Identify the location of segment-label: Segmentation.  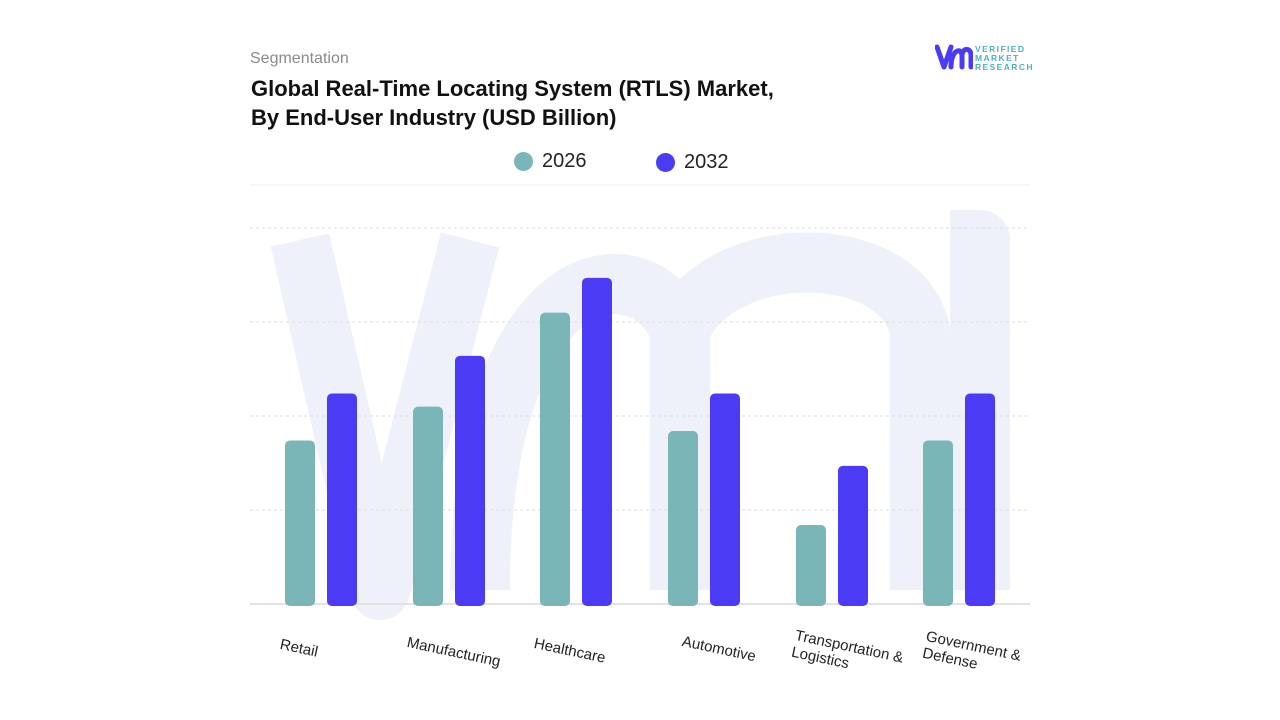
(299, 58).